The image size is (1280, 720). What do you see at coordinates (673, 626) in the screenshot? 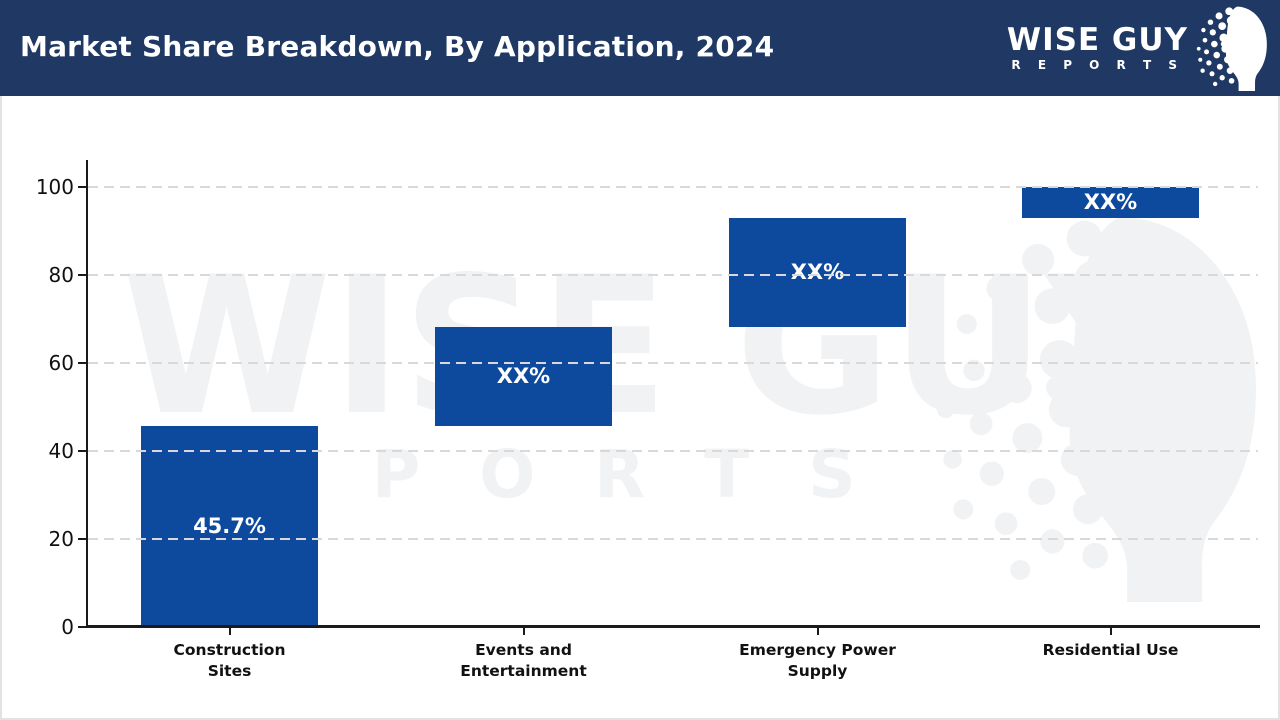
I see `x-axis-line` at bounding box center [673, 626].